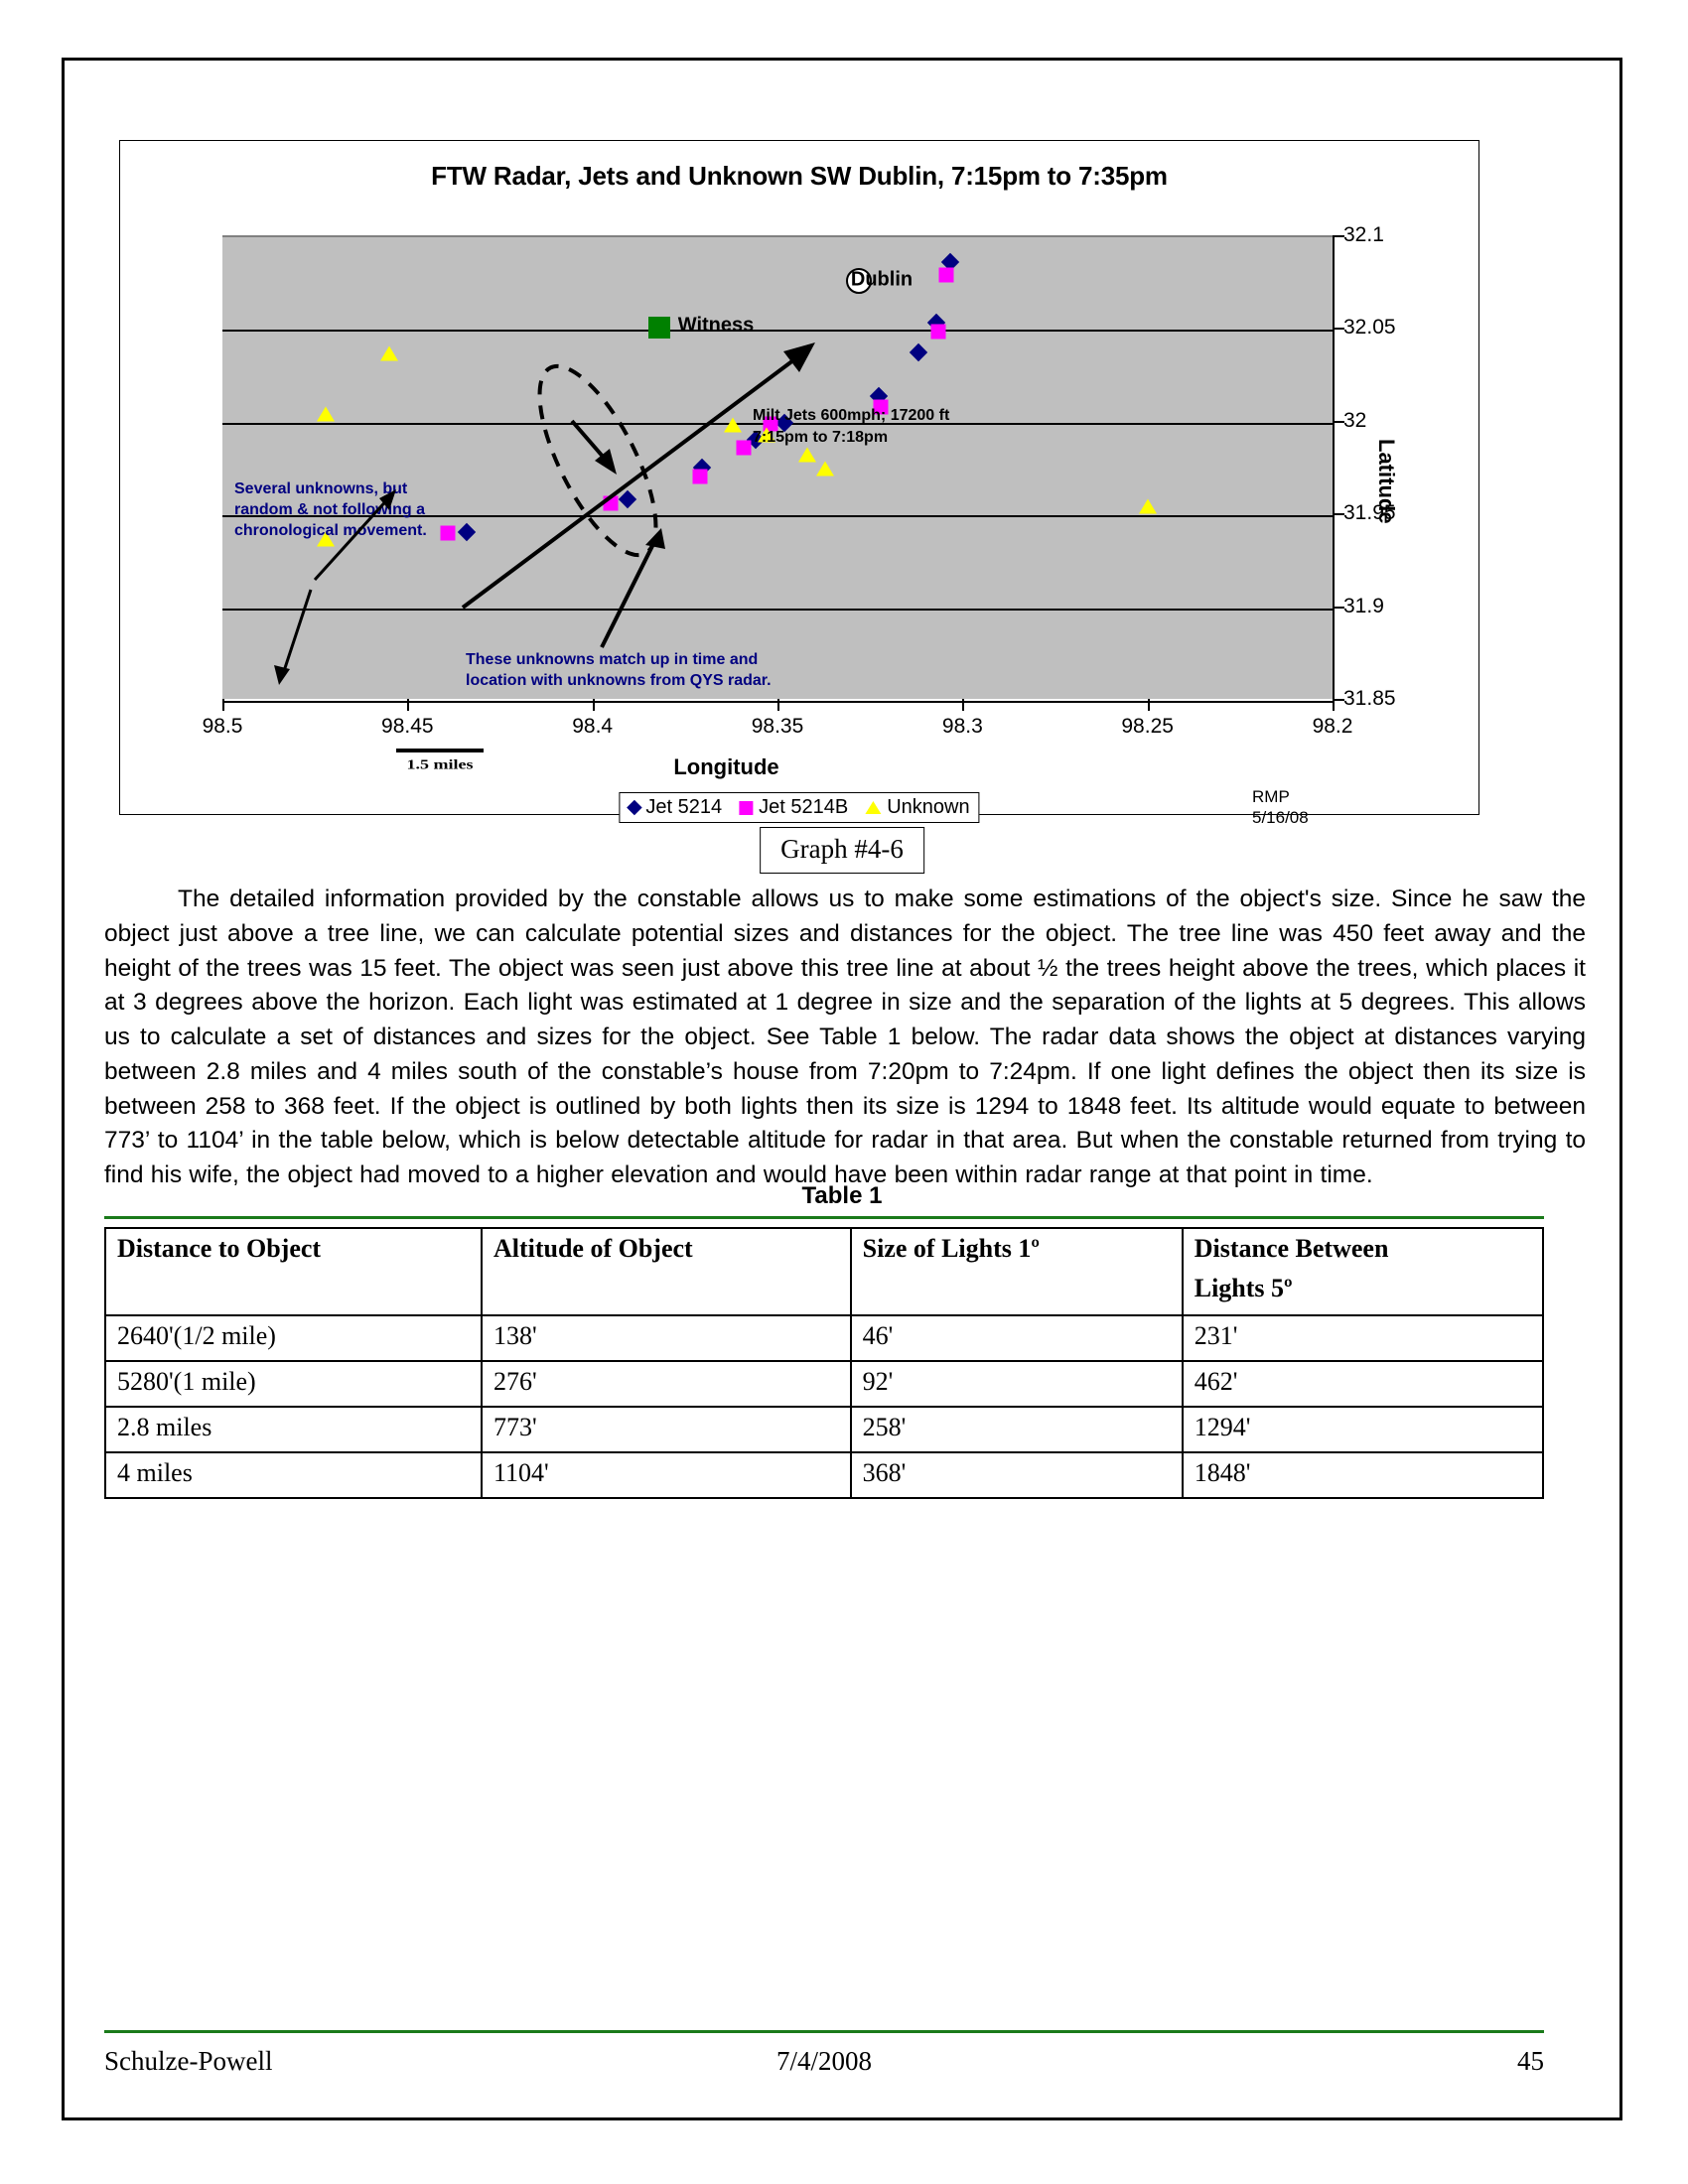  Describe the element at coordinates (1016, 1429) in the screenshot. I see `table-cell: 258'` at that location.